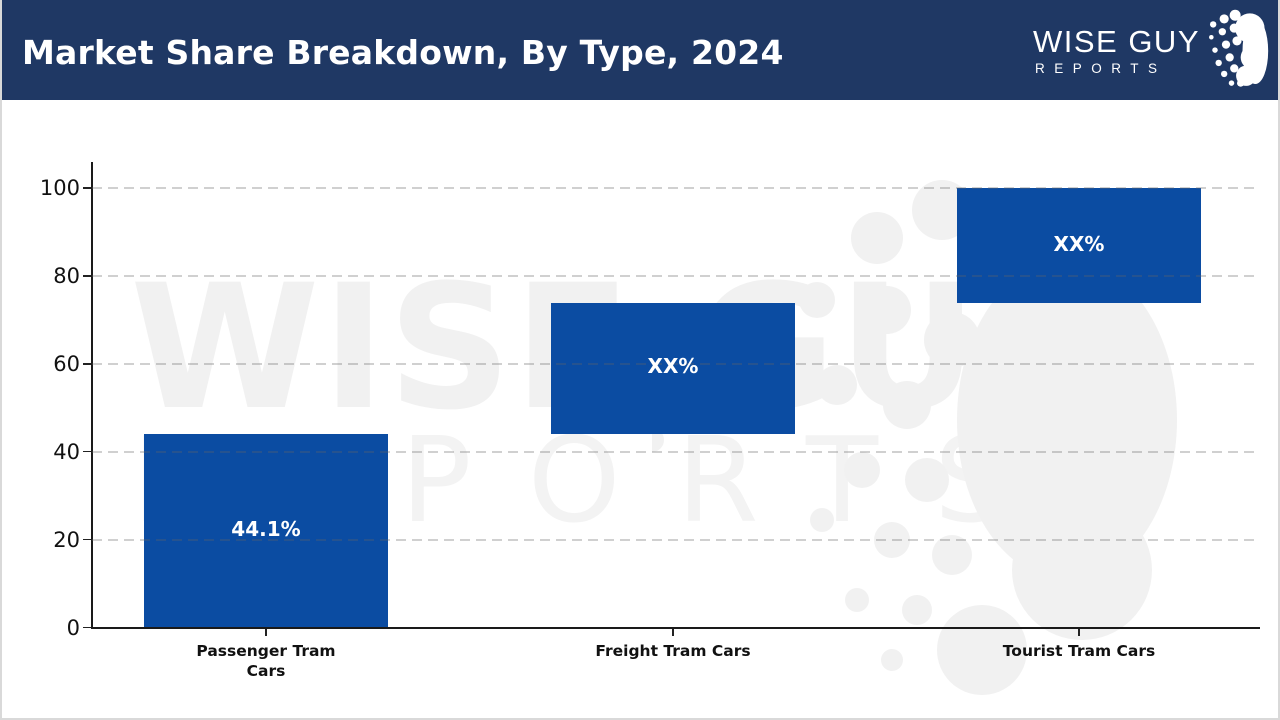 Image resolution: width=1280 pixels, height=720 pixels. I want to click on x-category-label: Passenger Tram Cars, so click(266, 661).